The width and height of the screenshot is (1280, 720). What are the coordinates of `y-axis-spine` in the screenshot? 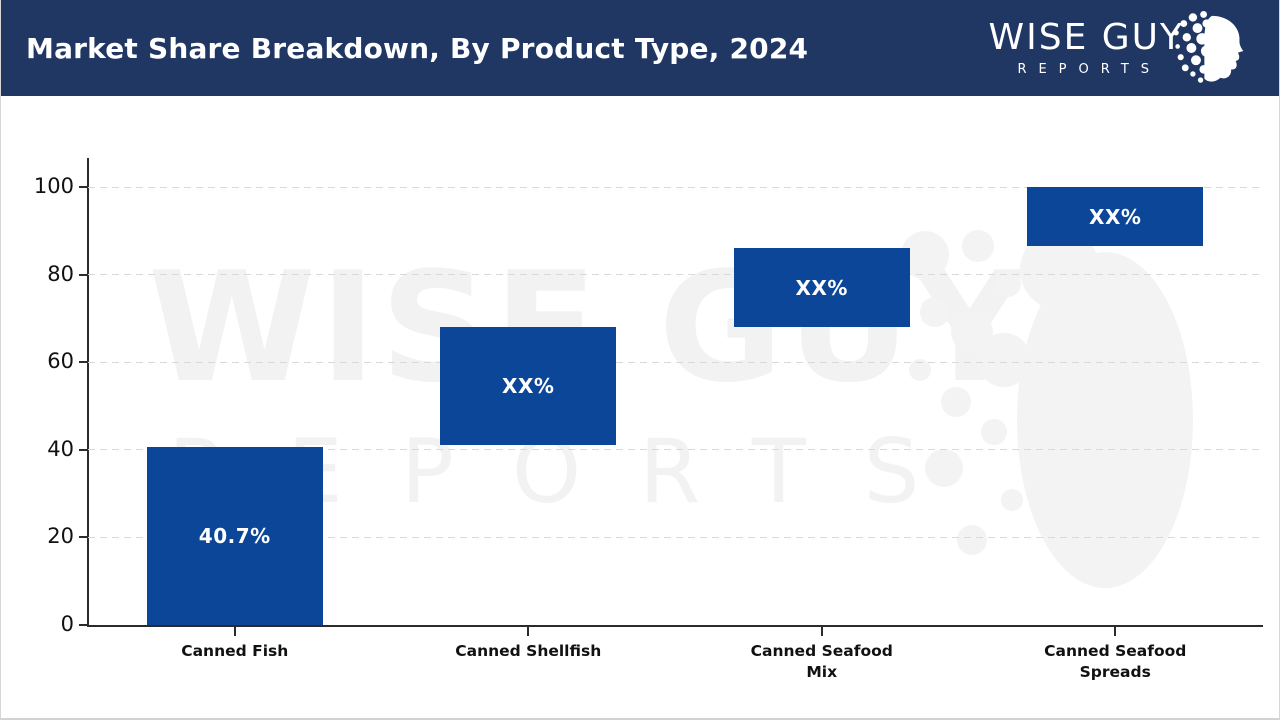 It's located at (88, 392).